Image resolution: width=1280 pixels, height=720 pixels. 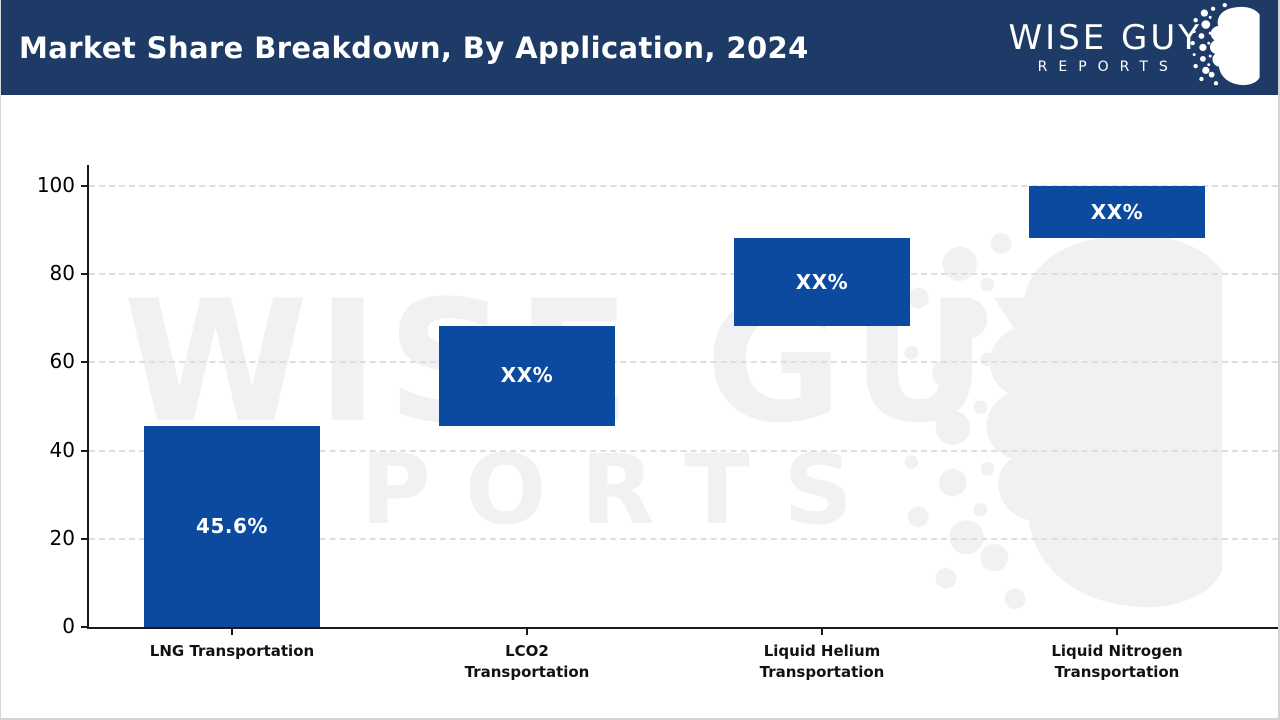 What do you see at coordinates (822, 662) in the screenshot?
I see `category-label: Liquid Helium Transportation` at bounding box center [822, 662].